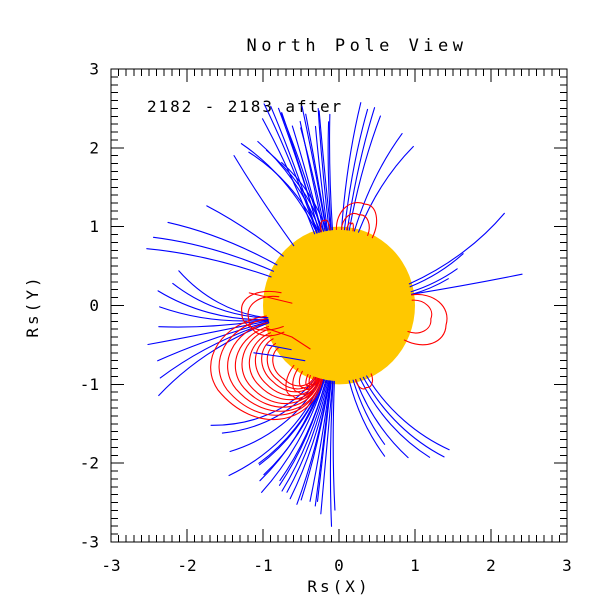  What do you see at coordinates (338, 586) in the screenshot?
I see `x-axis-label: Rs(X)` at bounding box center [338, 586].